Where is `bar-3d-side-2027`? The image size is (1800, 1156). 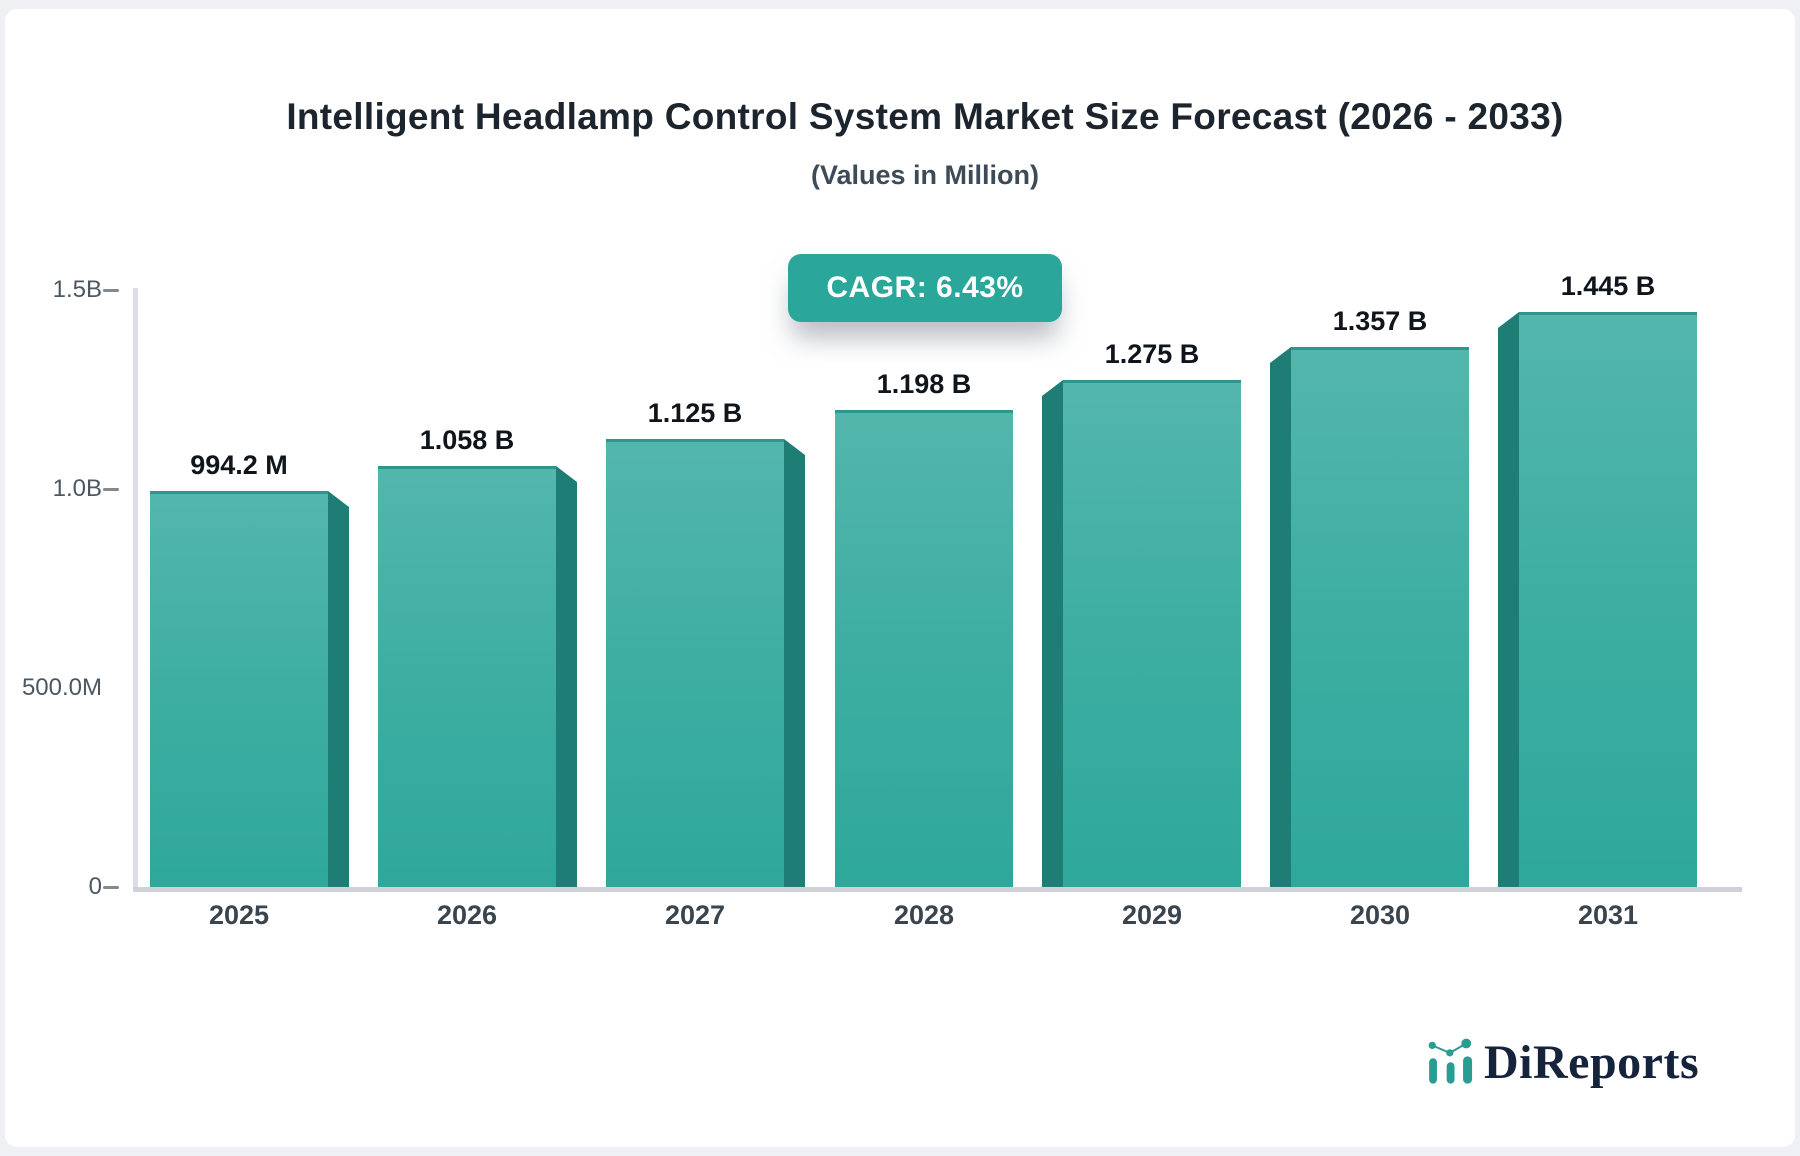 bar-3d-side-2027 is located at coordinates (794, 663).